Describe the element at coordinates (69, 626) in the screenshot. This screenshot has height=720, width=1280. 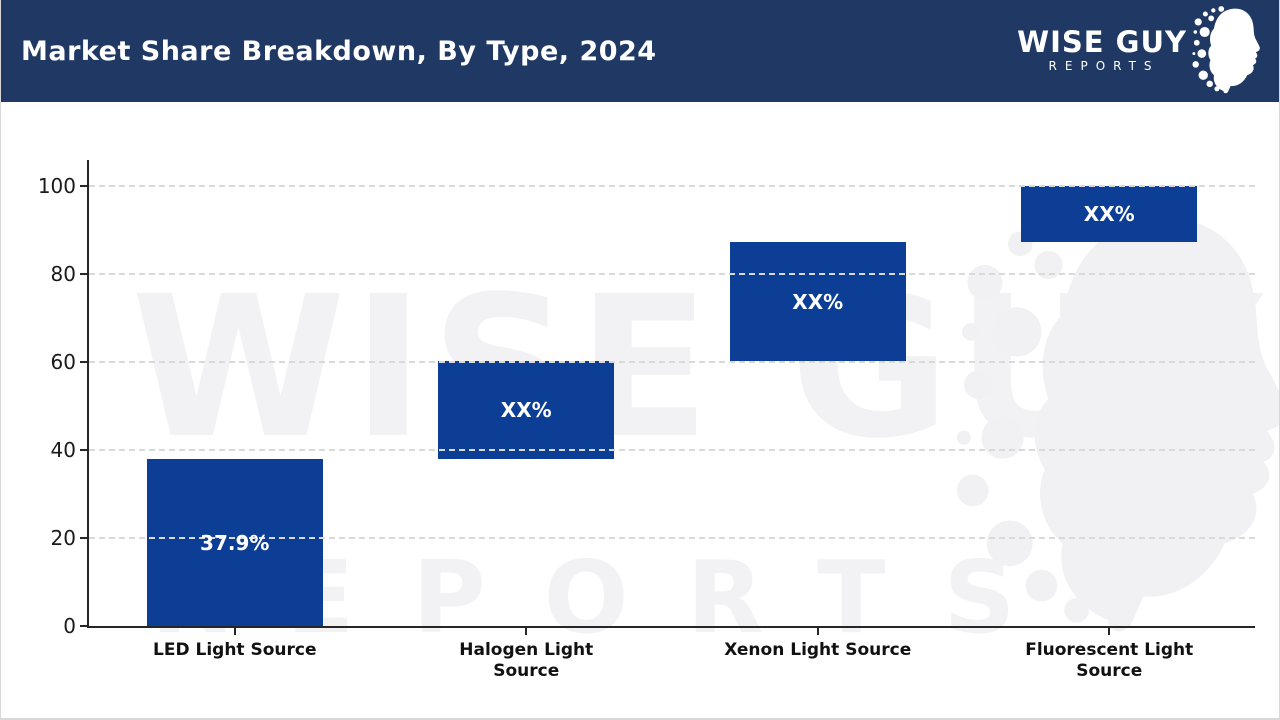
I see `y-tick-label: 0` at that location.